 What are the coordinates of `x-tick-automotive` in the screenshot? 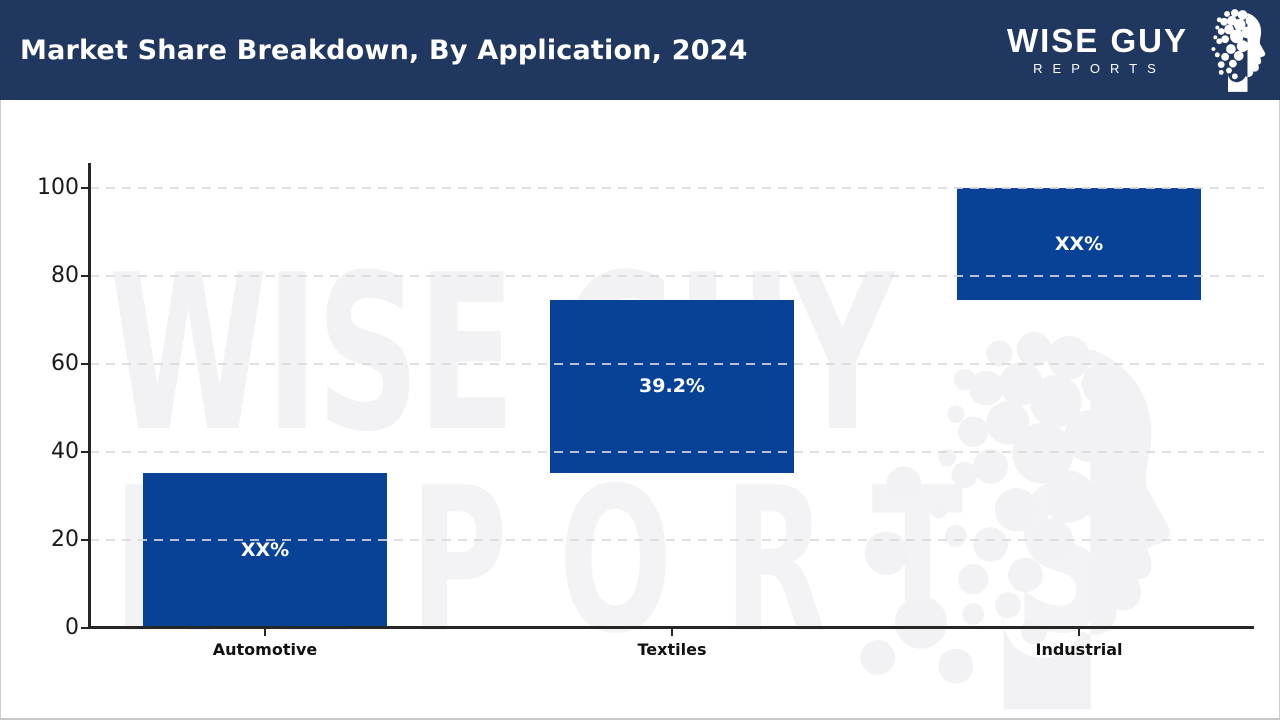 It's located at (265, 632).